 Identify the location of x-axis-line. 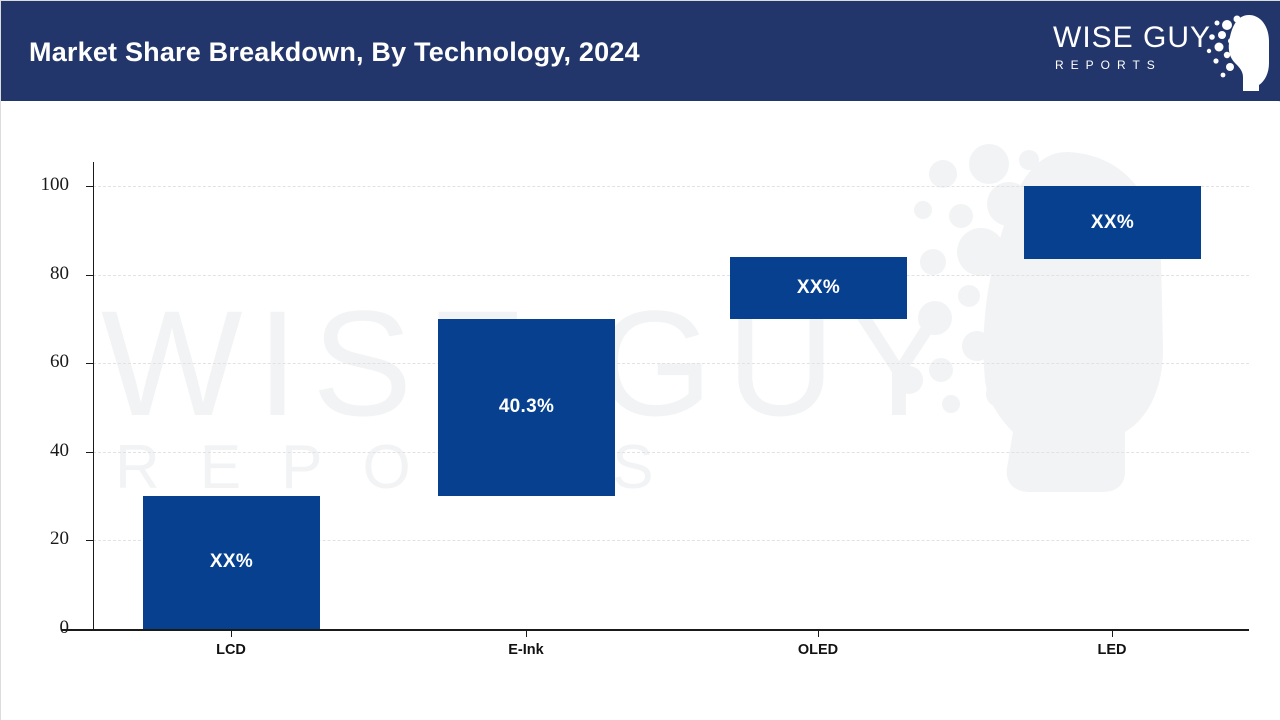
(655, 630).